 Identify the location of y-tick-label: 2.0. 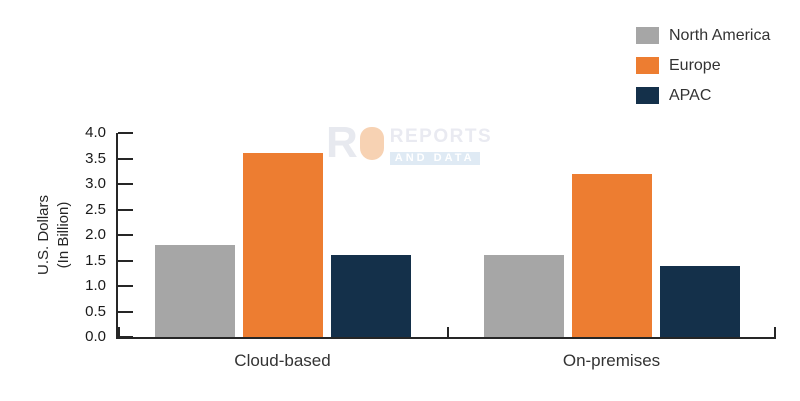
(95, 234).